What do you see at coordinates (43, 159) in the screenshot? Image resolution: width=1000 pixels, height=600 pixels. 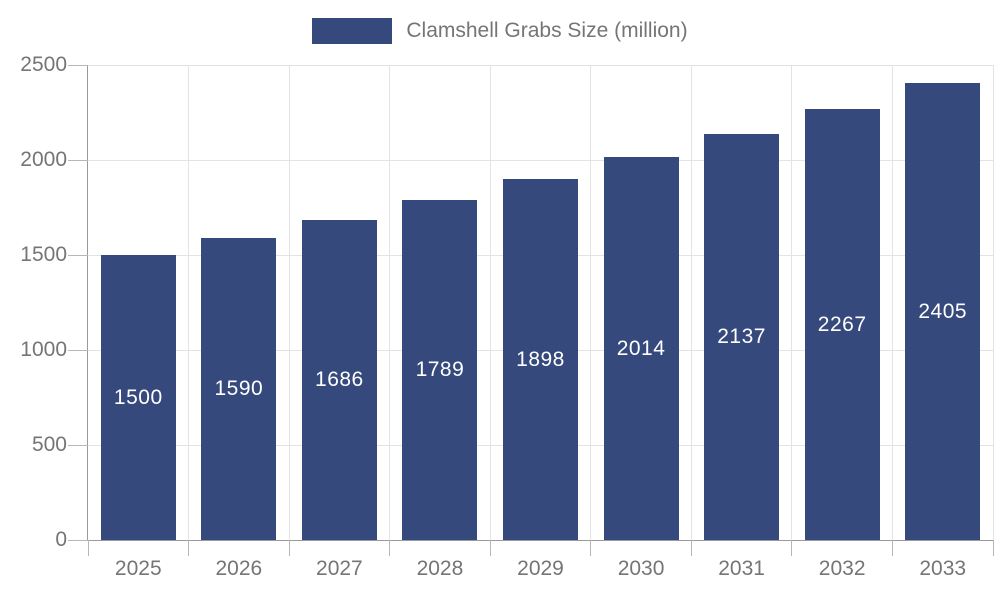 I see `y-axis-tick-label: 2000` at bounding box center [43, 159].